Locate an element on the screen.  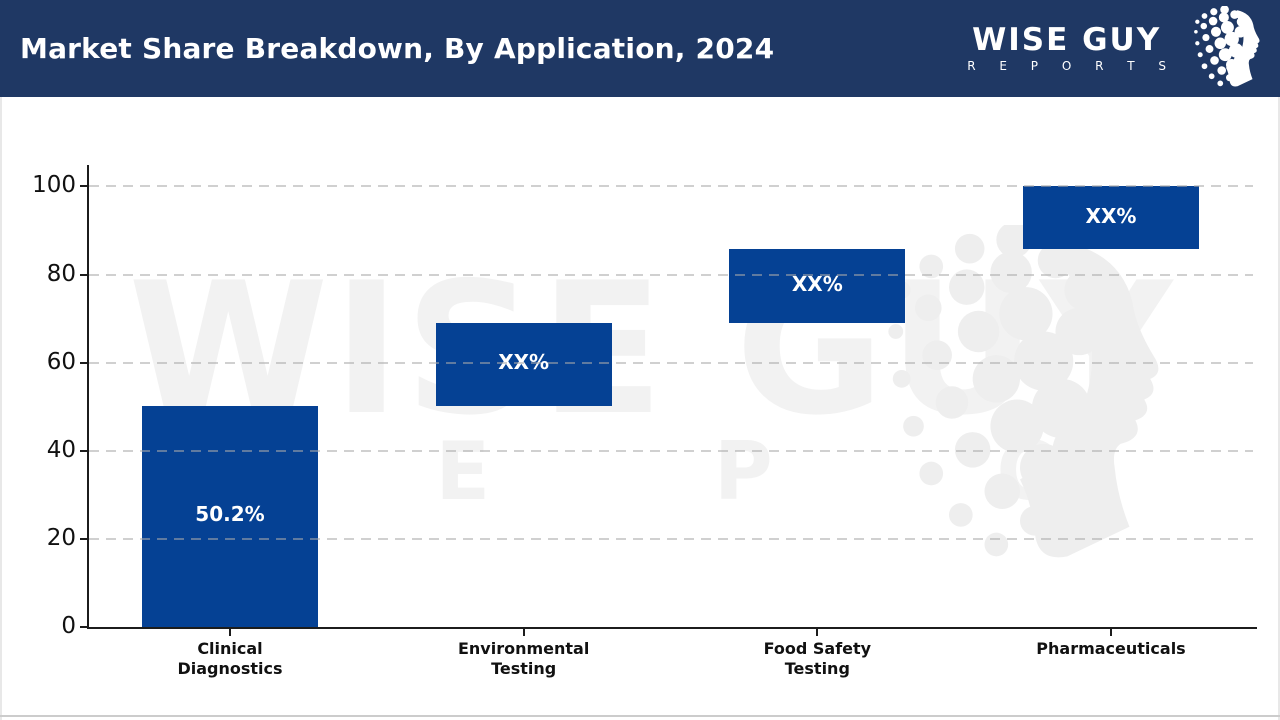
brand-name: WISE GUY is located at coordinates (1067, 40).